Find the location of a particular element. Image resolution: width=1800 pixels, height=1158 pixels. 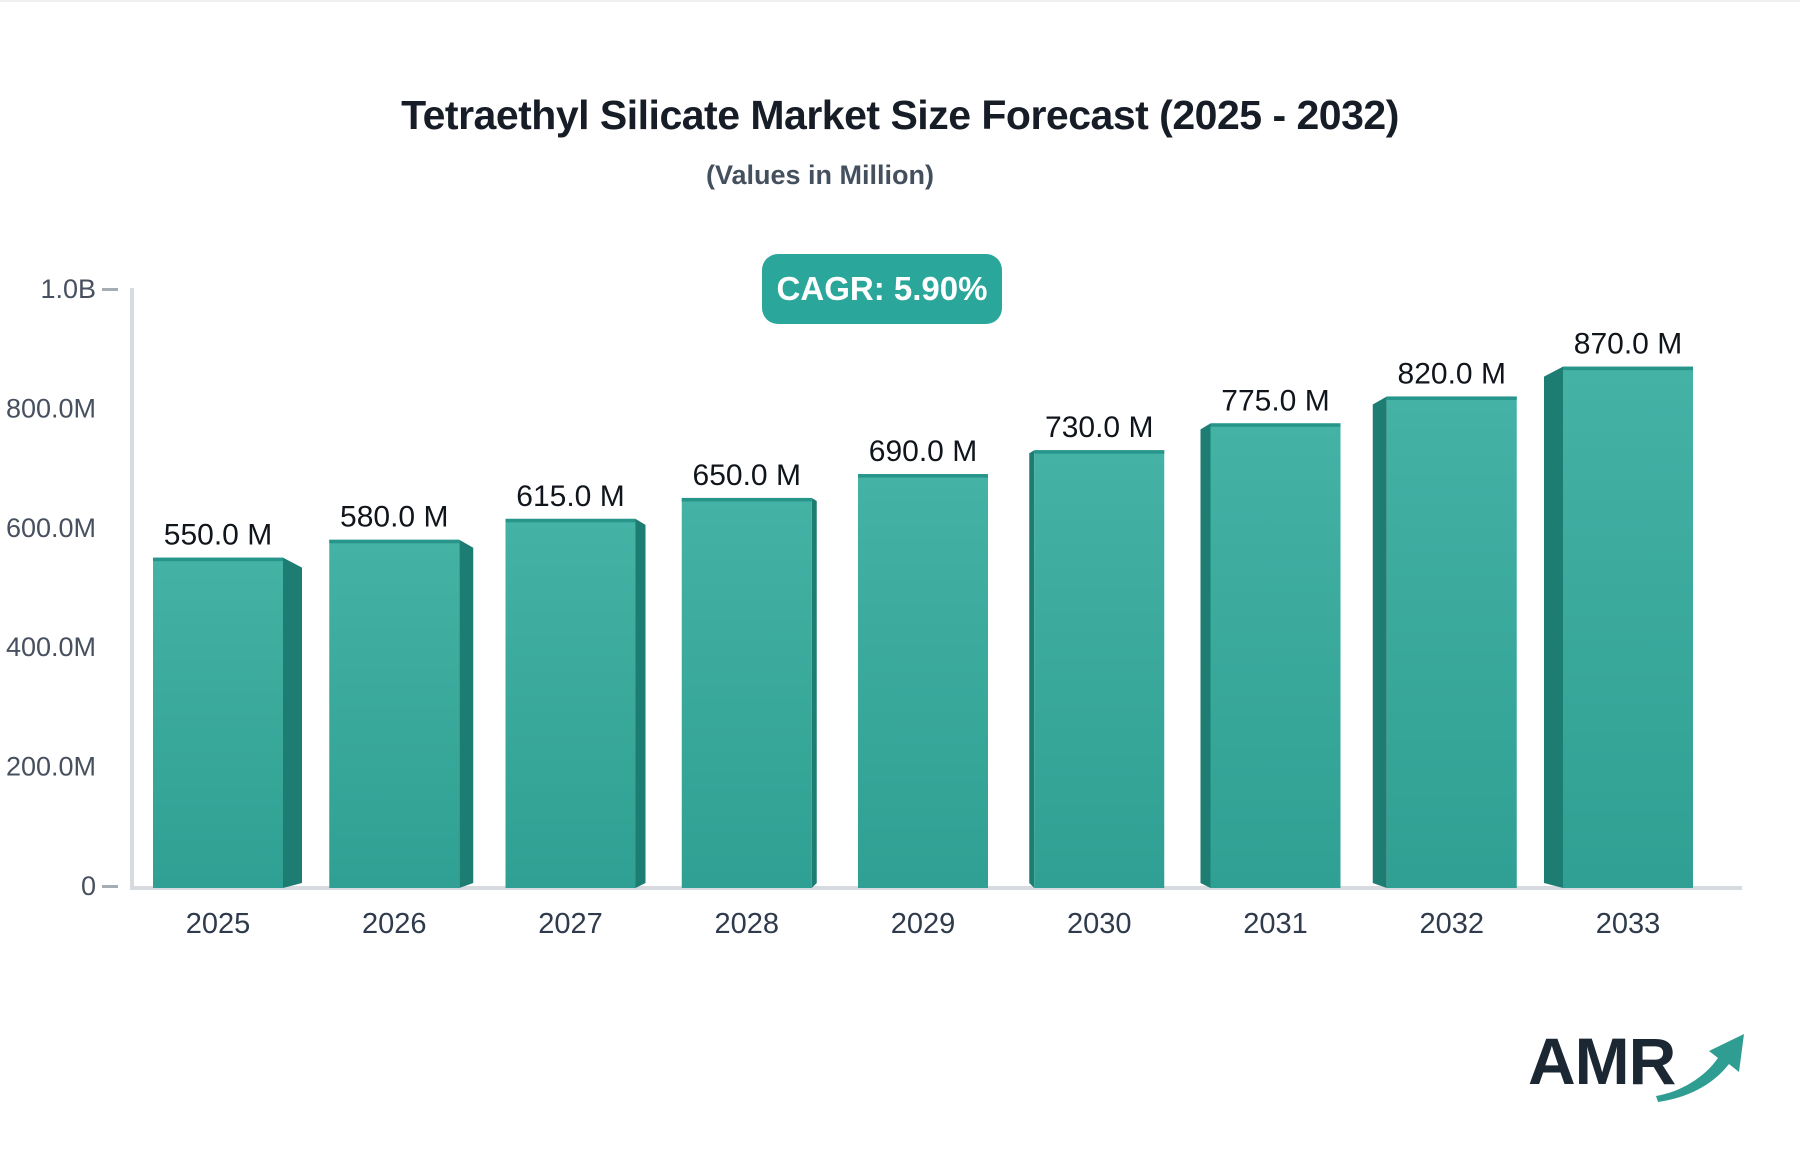

y-tick-label: 200.0M is located at coordinates (51, 767).